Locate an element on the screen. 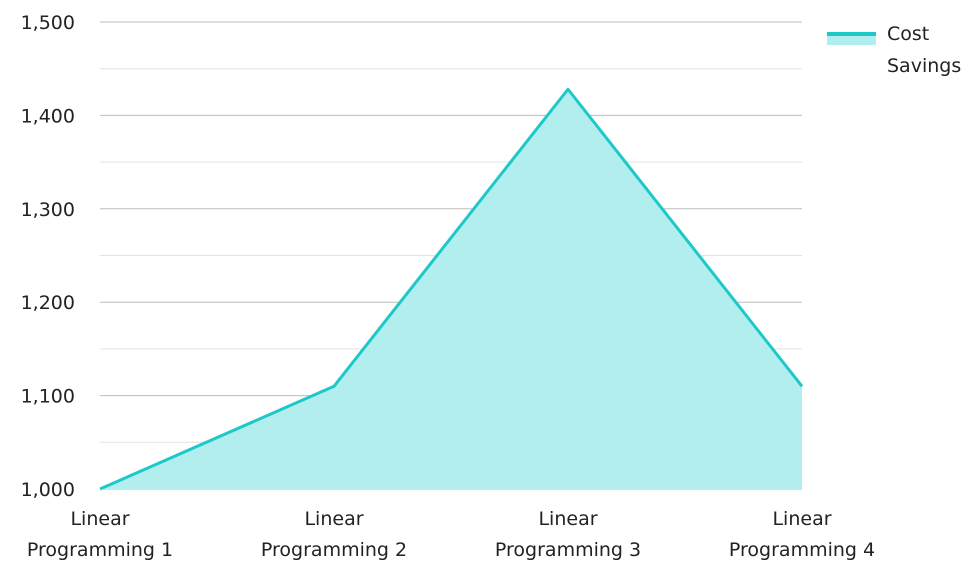 The height and width of the screenshot is (565, 978). x-tick-label: Linear Programming 3 is located at coordinates (568, 534).